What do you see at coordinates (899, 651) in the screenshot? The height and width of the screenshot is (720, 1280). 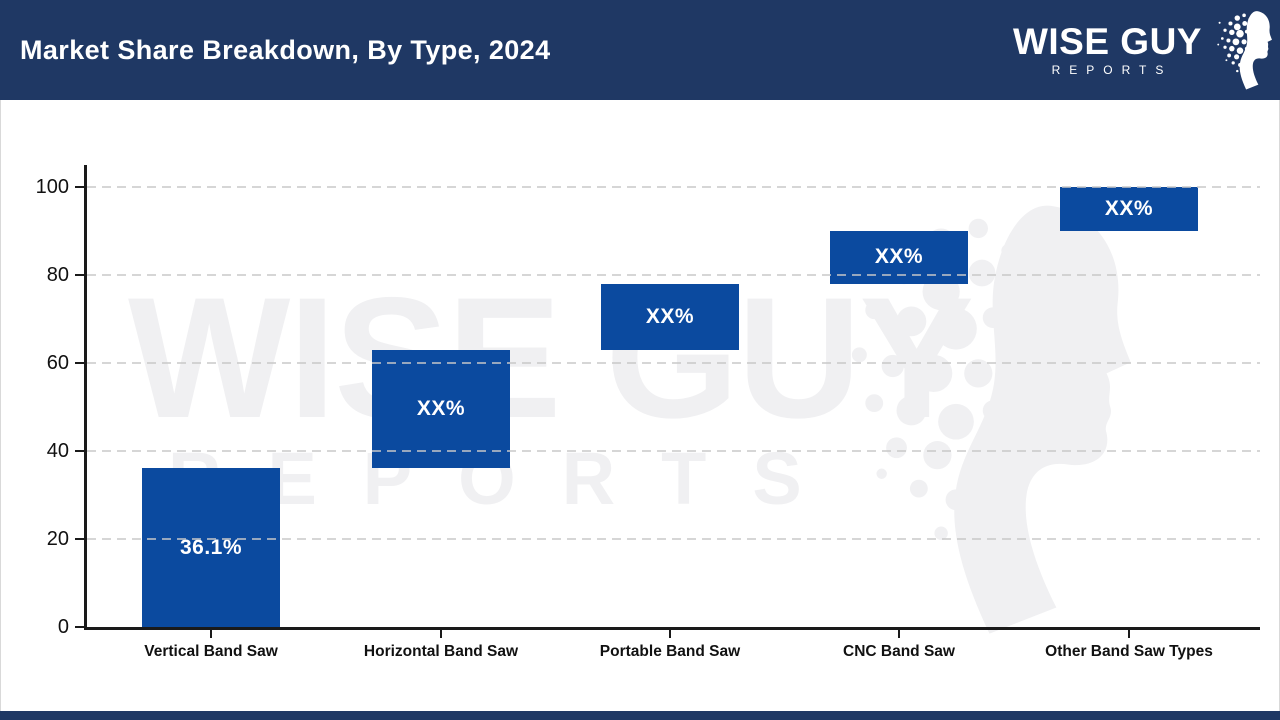 I see `x-axis-category-label: CNC Band Saw` at bounding box center [899, 651].